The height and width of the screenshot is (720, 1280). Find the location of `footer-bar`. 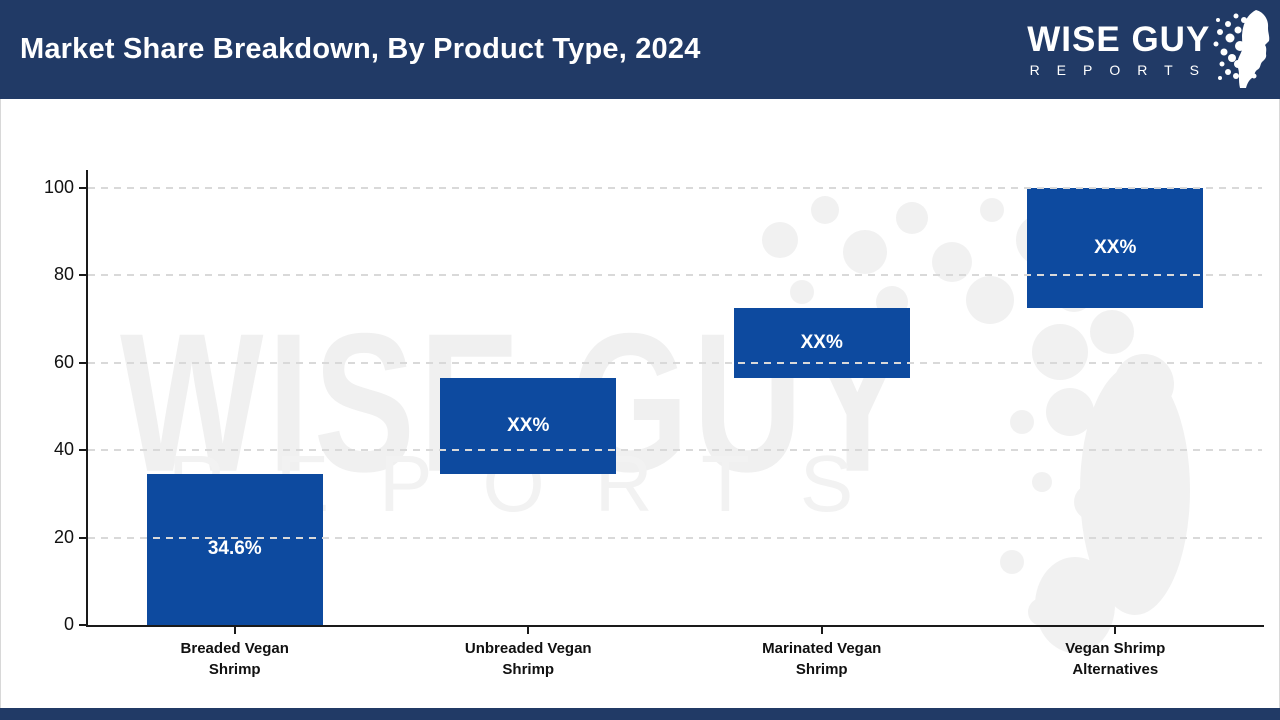

footer-bar is located at coordinates (640, 714).